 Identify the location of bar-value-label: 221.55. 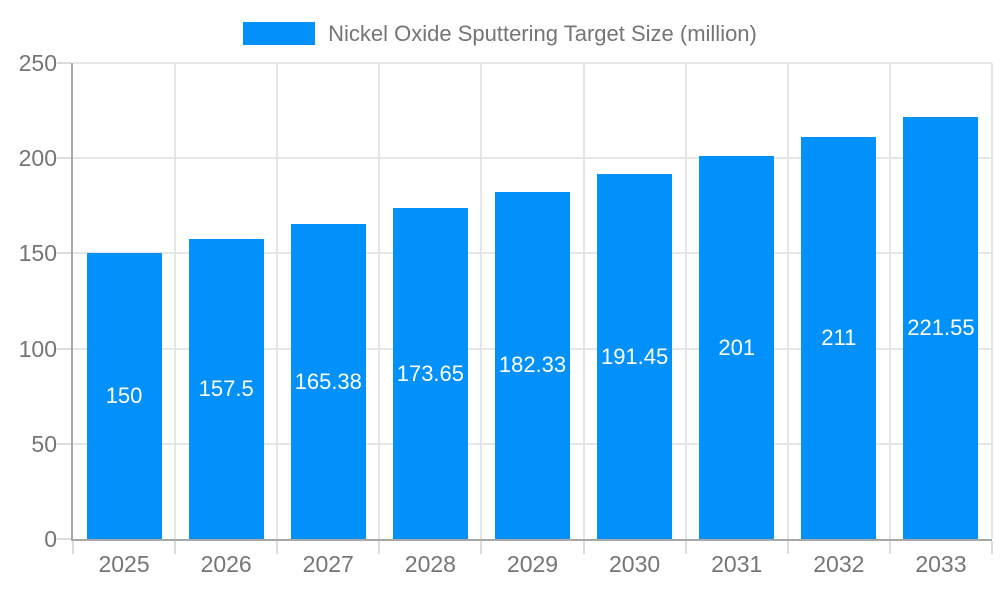
(941, 328).